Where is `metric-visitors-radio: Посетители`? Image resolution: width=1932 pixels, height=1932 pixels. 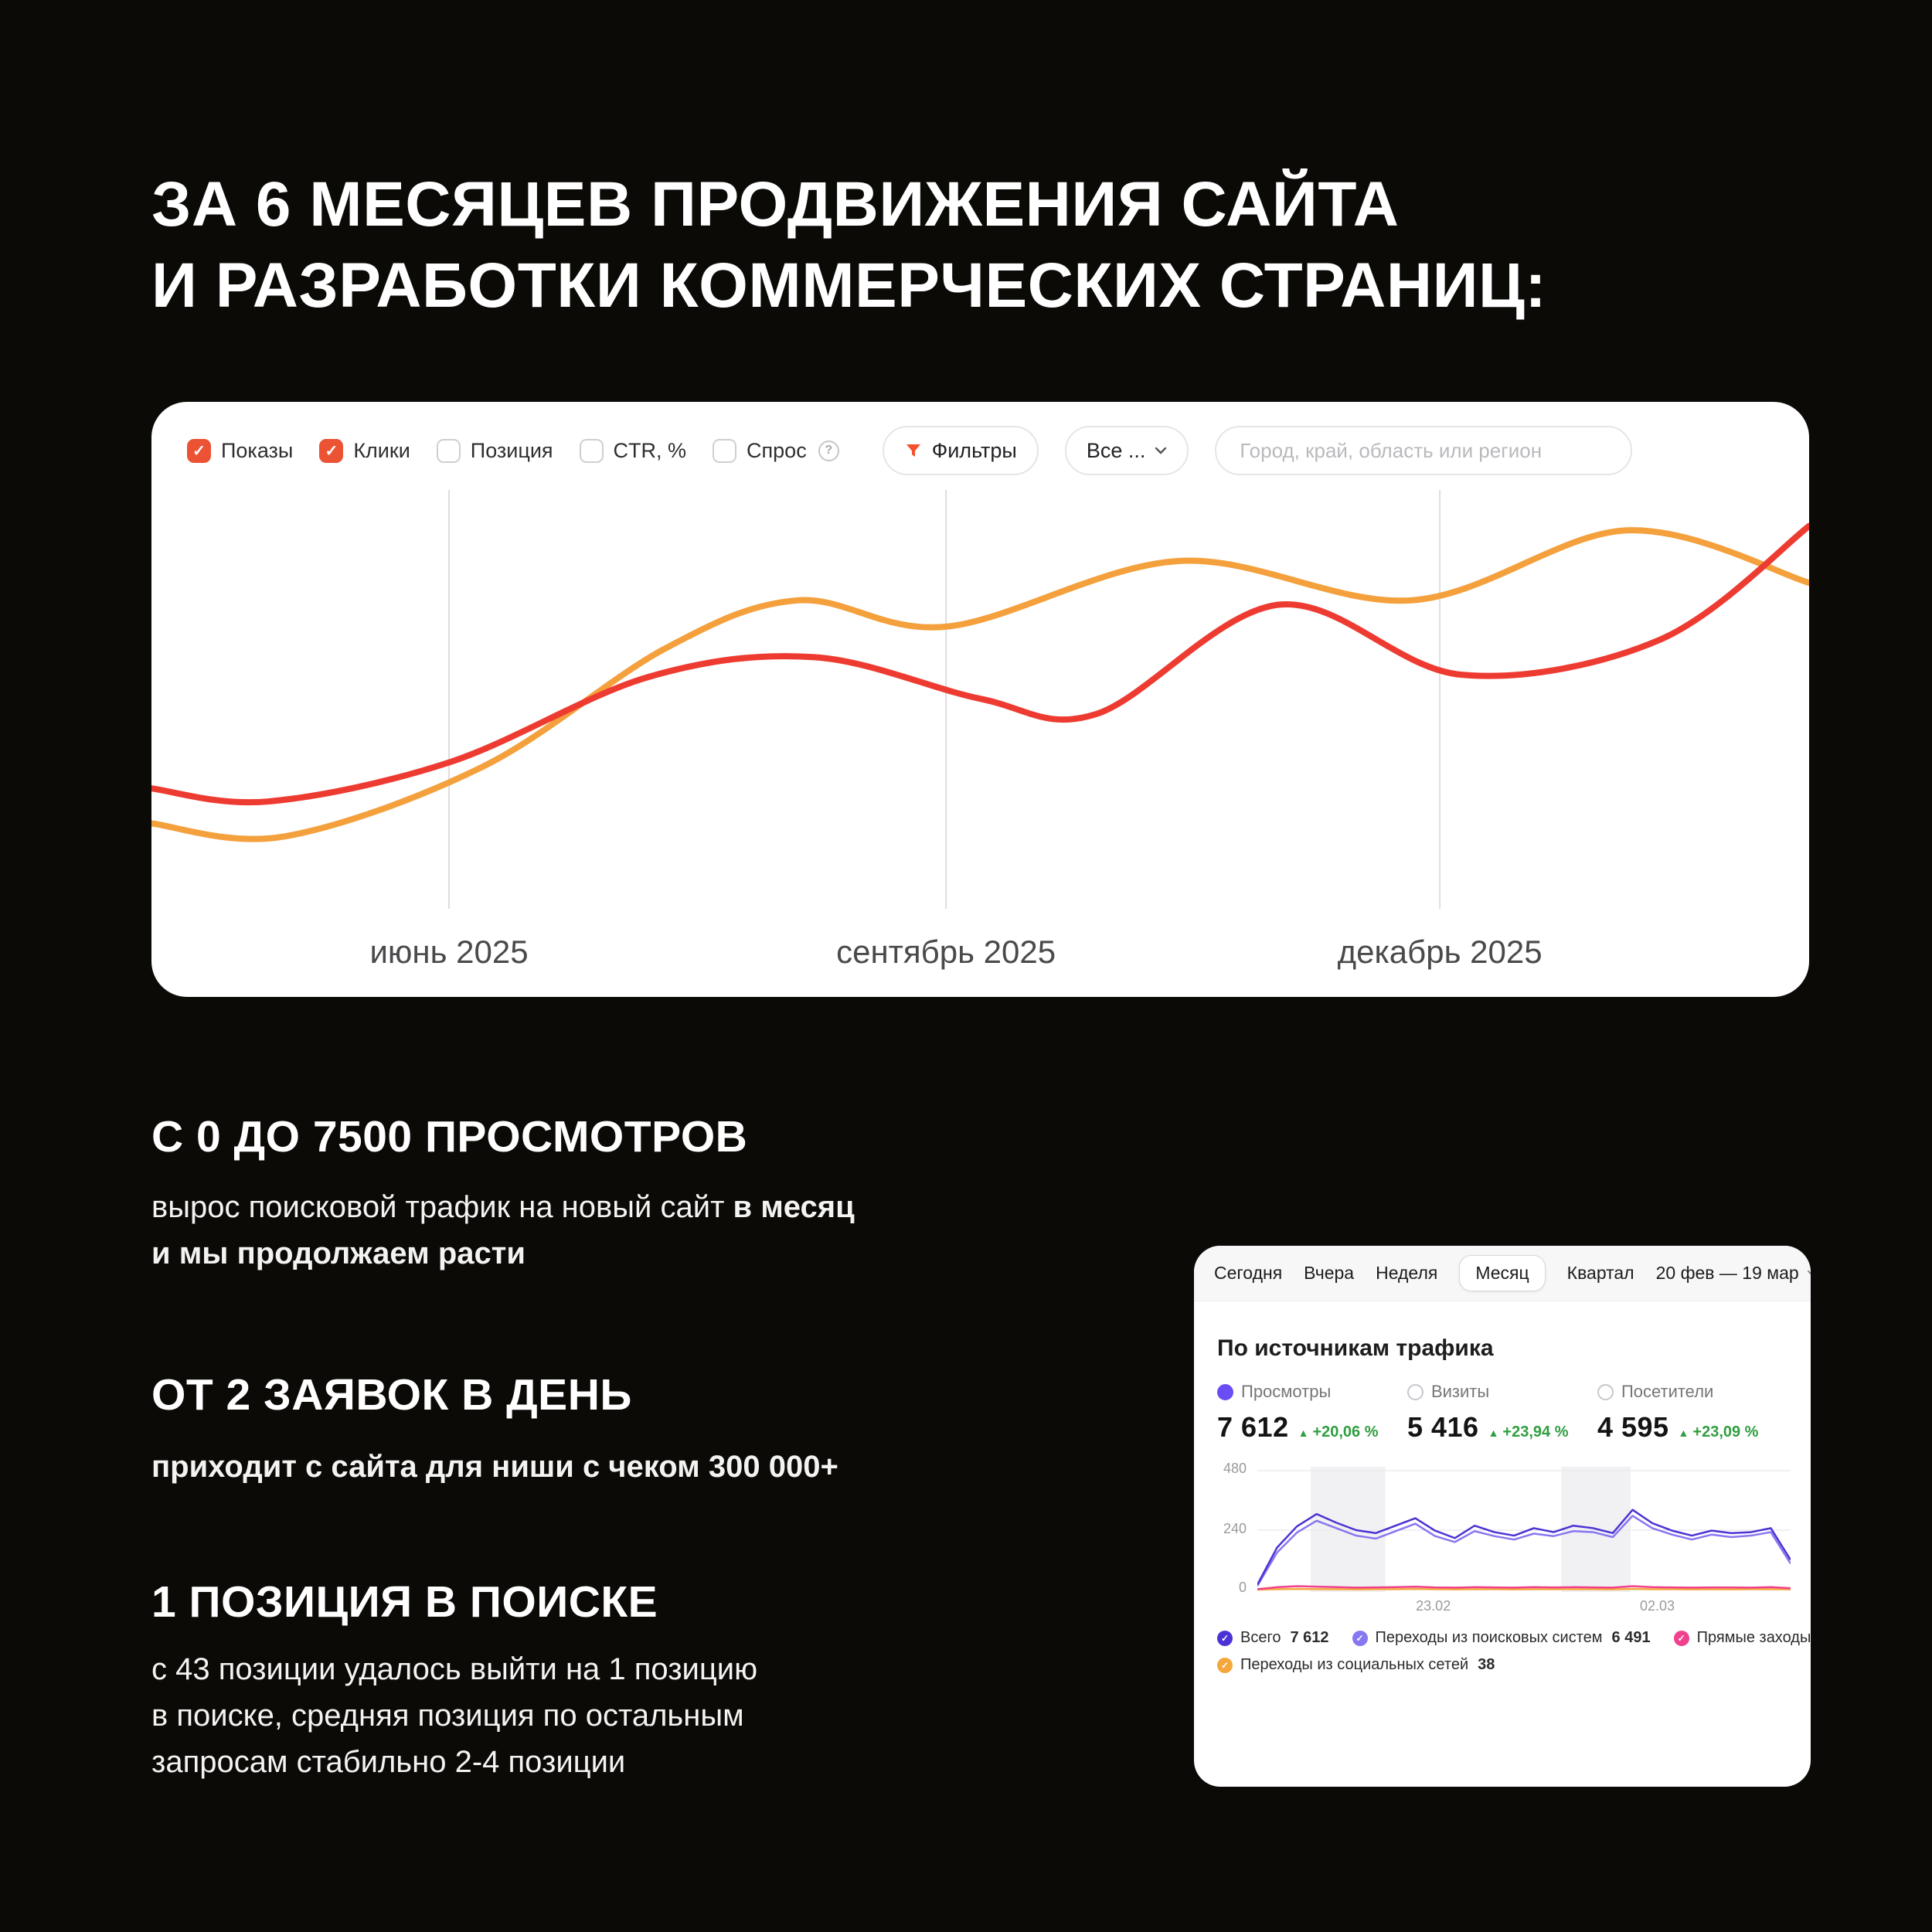
metric-visitors-radio: Посетители is located at coordinates (1692, 1392).